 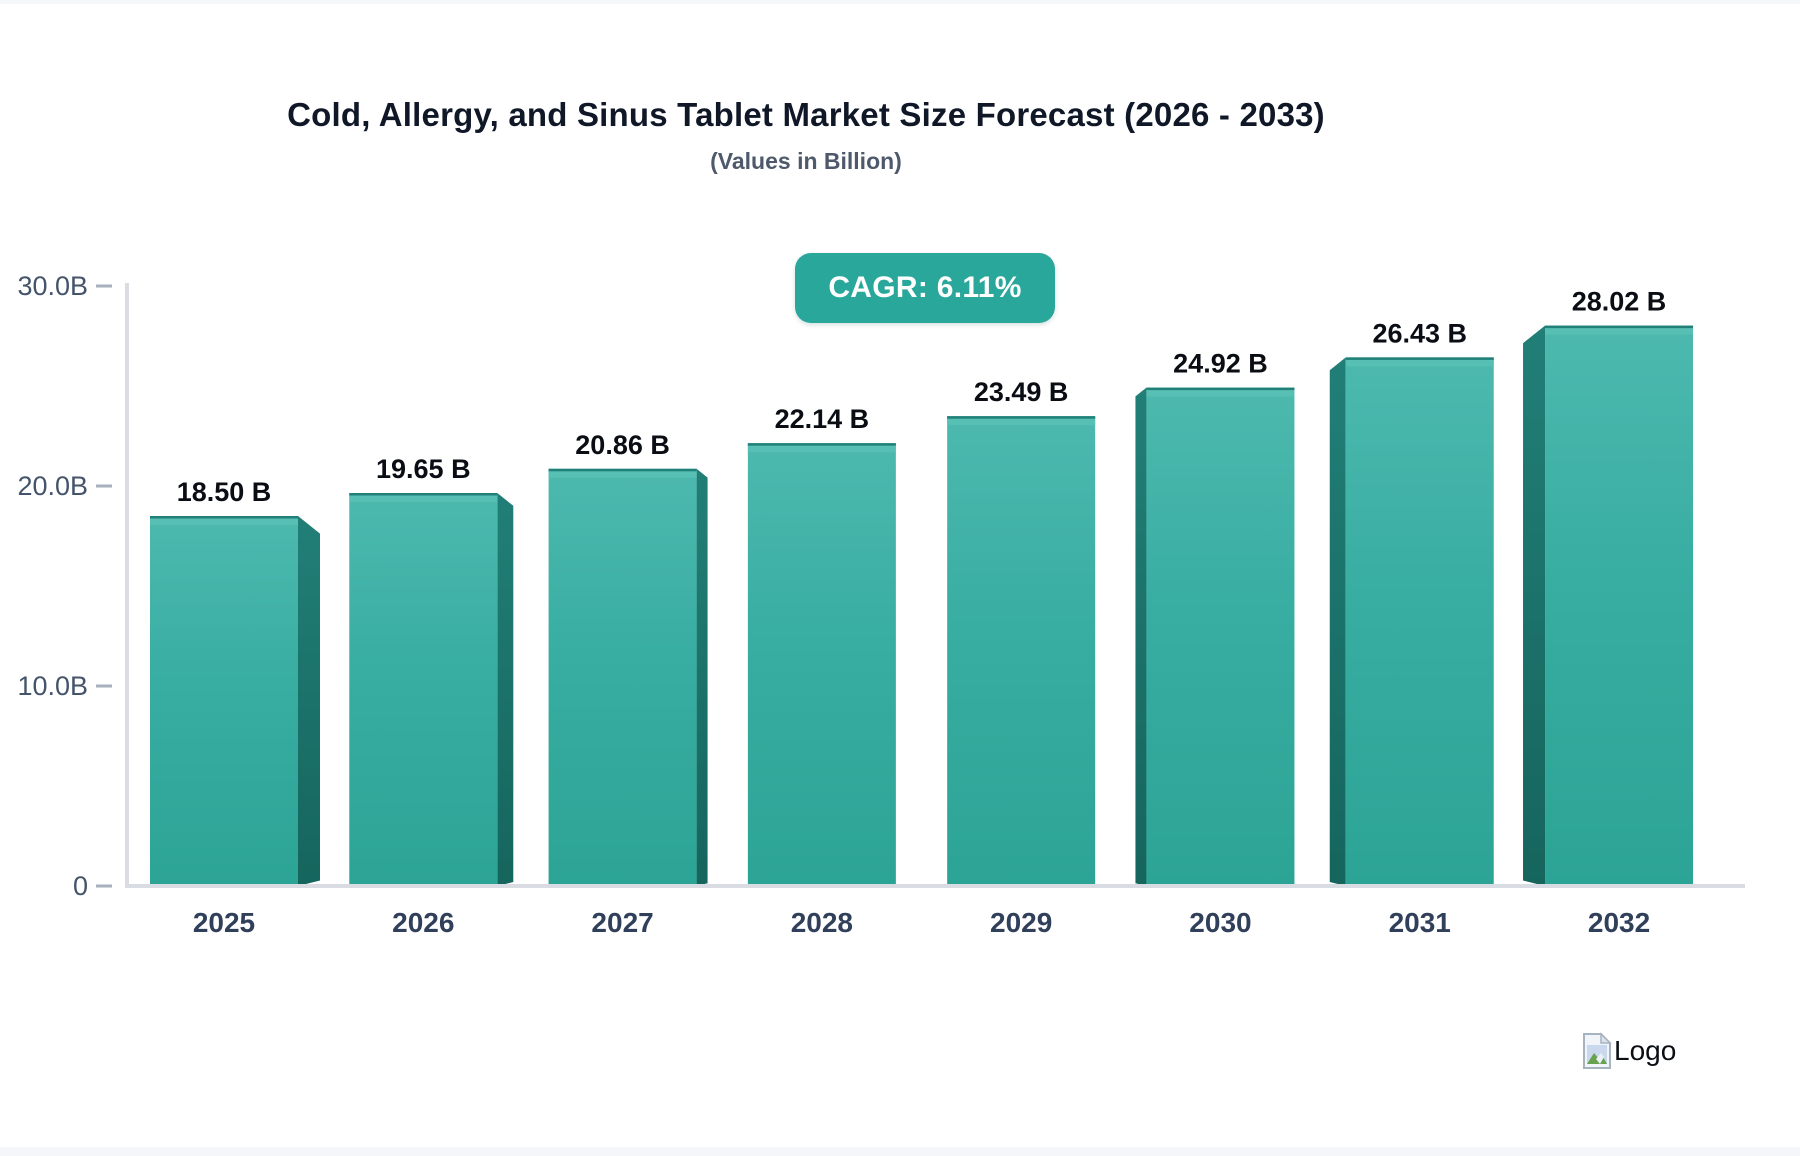 I want to click on y-tick-dash-30.0B, so click(x=104, y=286).